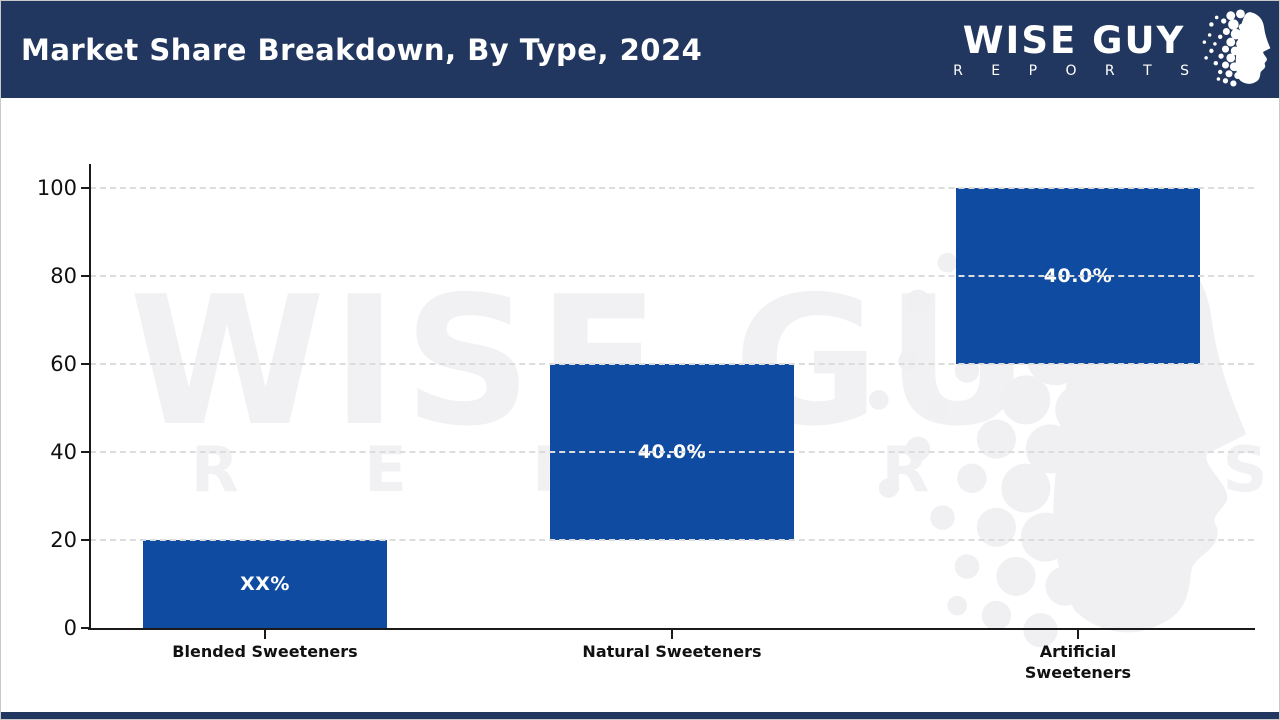  I want to click on x-category-label-1: Blended Sweeteners, so click(265, 651).